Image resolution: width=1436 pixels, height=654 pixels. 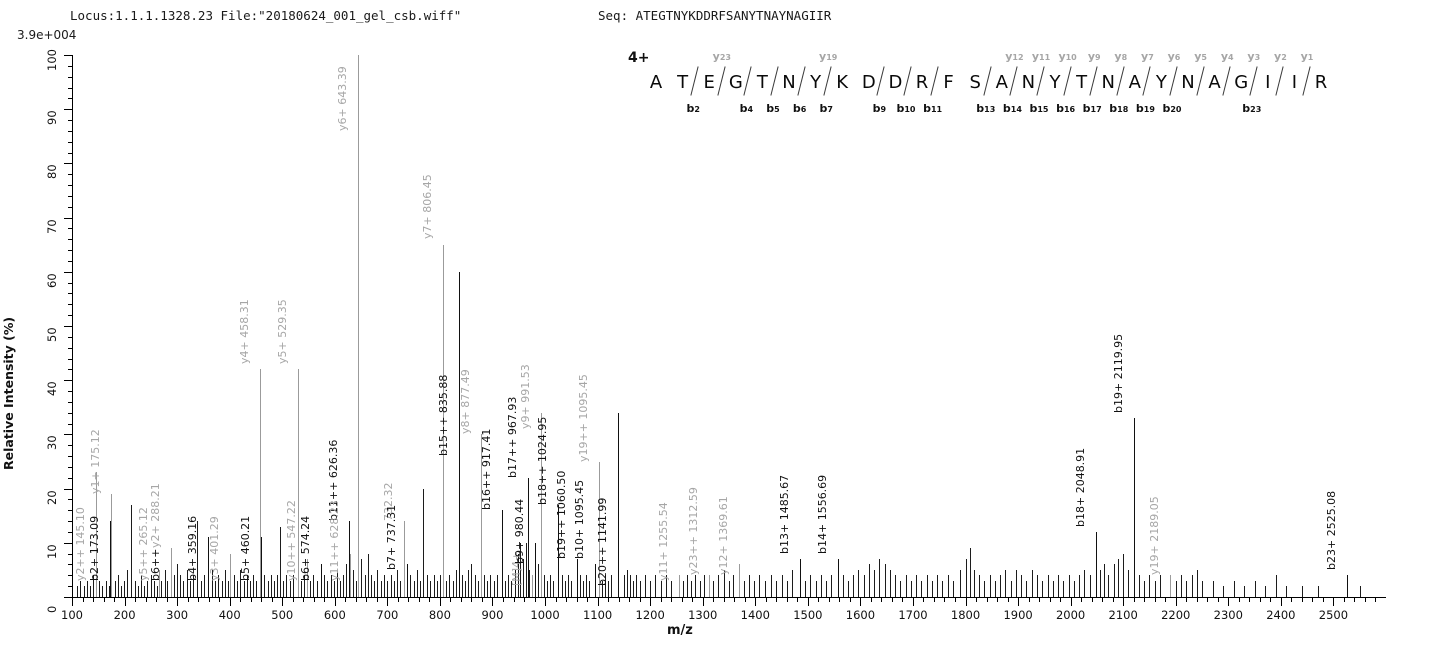 What do you see at coordinates (52, 226) in the screenshot?
I see `y-tick-label: 70` at bounding box center [52, 226].